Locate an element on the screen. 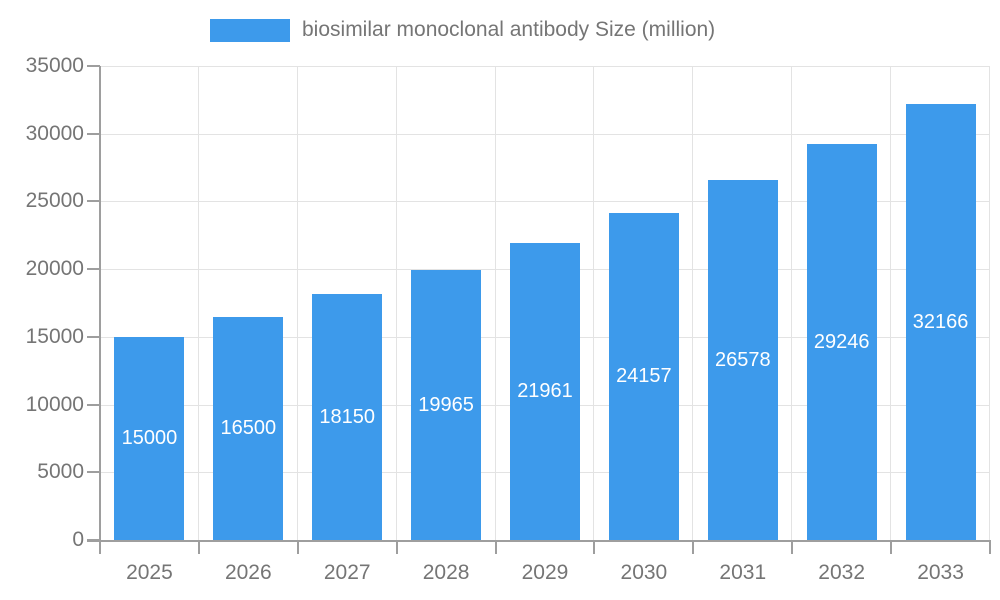 The width and height of the screenshot is (1000, 600). y-axis-tick-label: 15000 is located at coordinates (54, 336).